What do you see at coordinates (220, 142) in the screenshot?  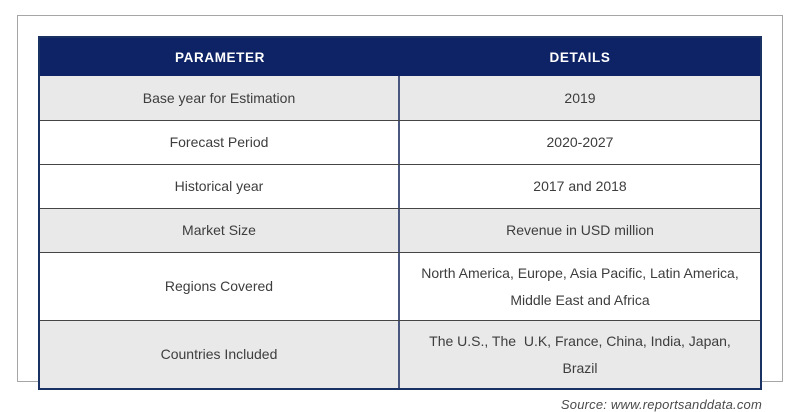 I see `parameter-cell: Forecast Period` at bounding box center [220, 142].